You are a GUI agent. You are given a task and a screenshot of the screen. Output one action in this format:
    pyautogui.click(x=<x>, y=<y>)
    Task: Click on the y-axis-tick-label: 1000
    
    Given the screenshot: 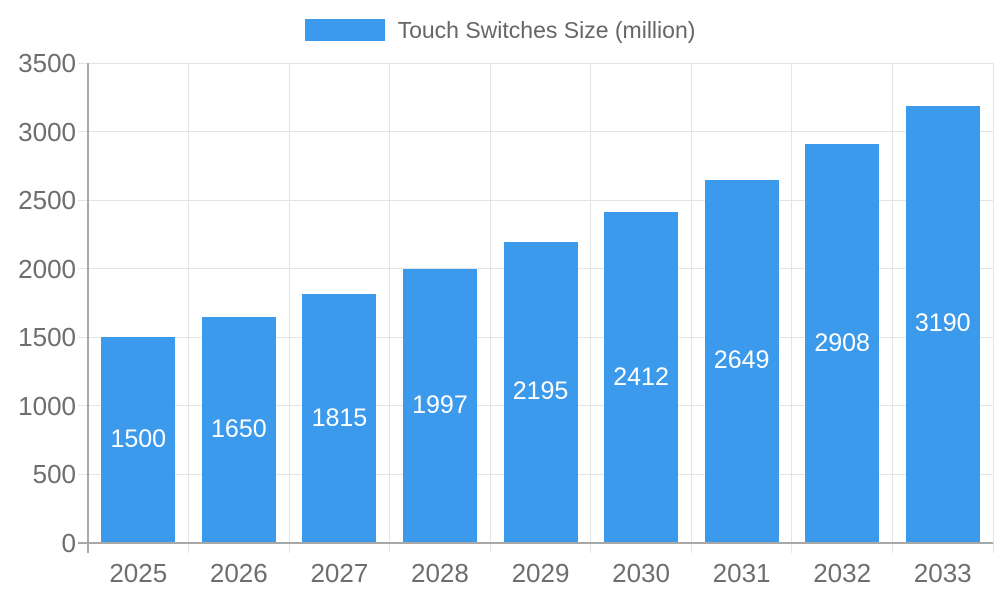 What is the action you would take?
    pyautogui.click(x=47, y=405)
    